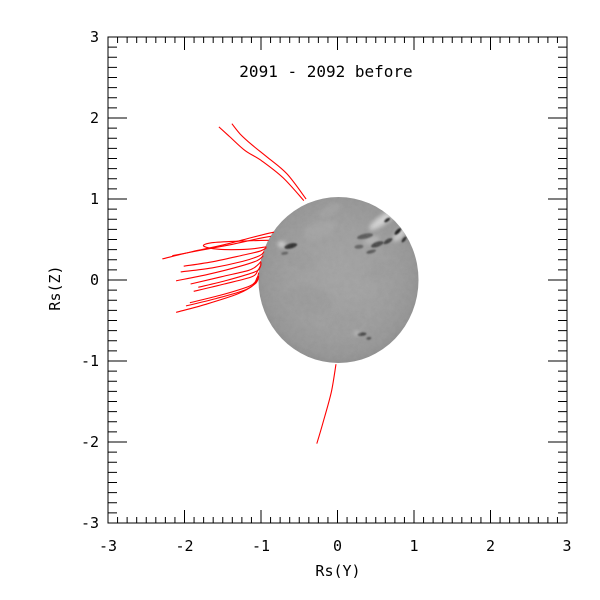  I want to click on y-tick-label: 3, so click(94, 37).